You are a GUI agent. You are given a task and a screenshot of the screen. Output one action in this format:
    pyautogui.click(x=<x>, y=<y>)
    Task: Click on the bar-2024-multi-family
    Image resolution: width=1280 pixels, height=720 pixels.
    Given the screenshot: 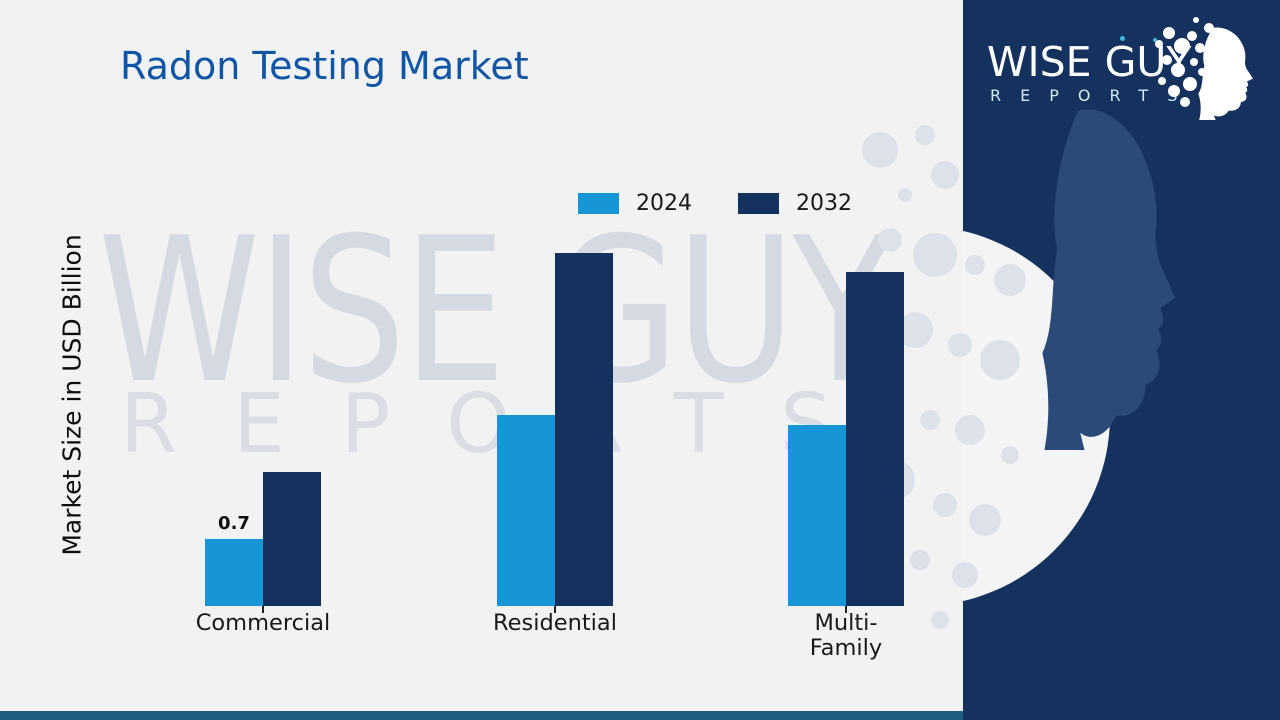 What is the action you would take?
    pyautogui.click(x=817, y=515)
    